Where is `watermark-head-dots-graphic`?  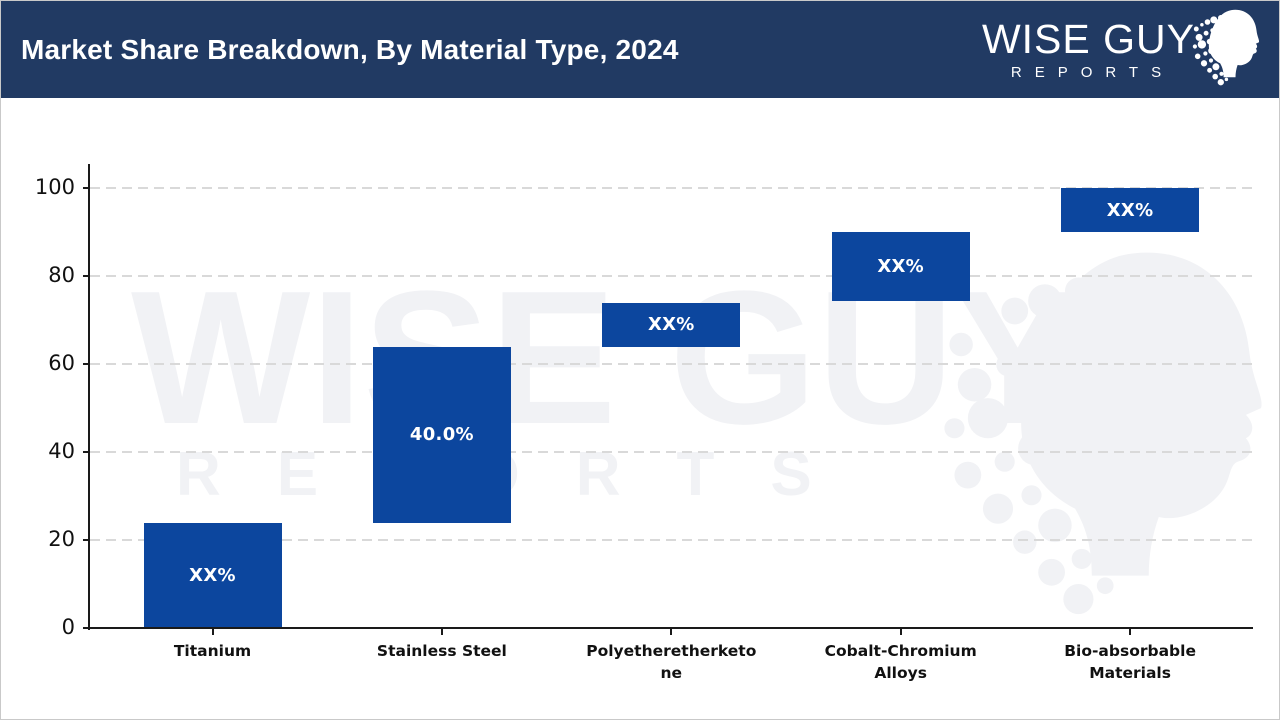
watermark-head-dots-graphic is located at coordinates (1103, 433).